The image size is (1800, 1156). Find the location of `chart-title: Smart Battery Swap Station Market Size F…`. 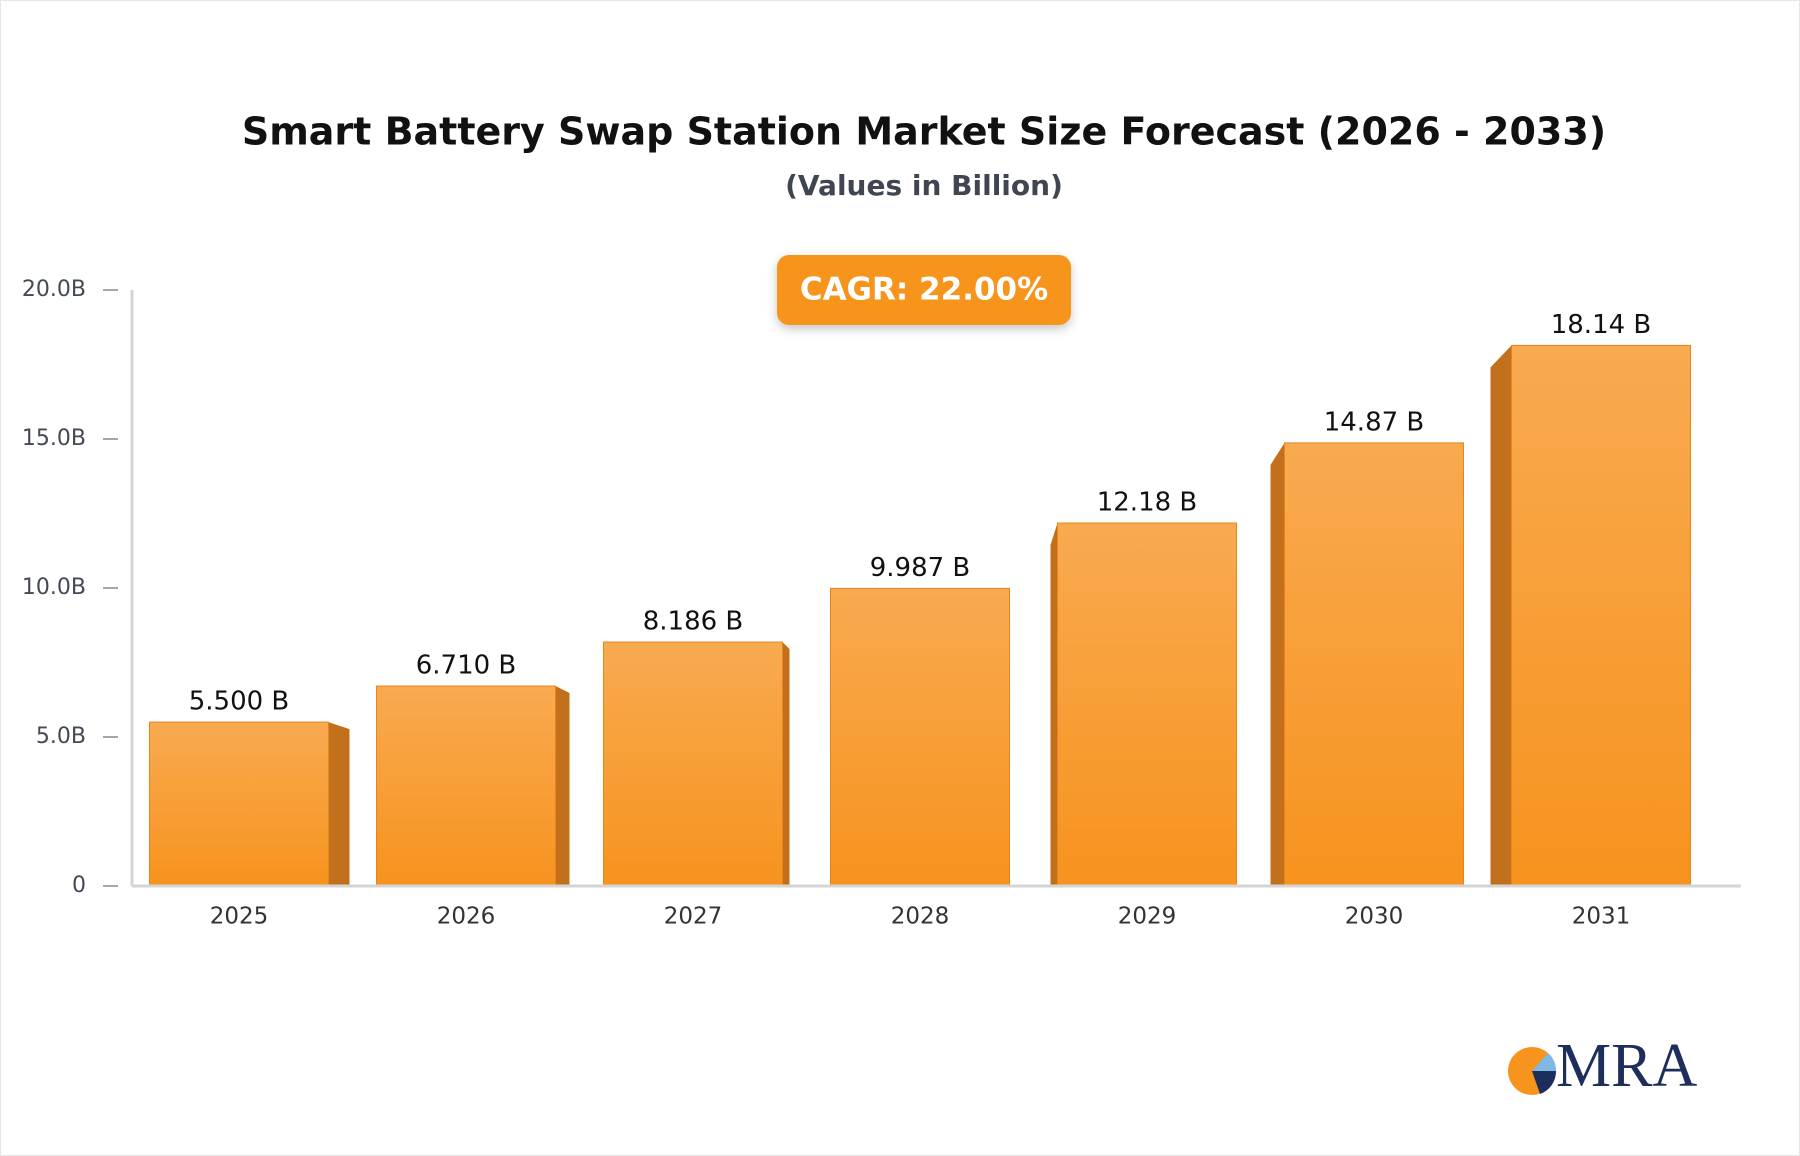

chart-title: Smart Battery Swap Station Market Size F… is located at coordinates (924, 132).